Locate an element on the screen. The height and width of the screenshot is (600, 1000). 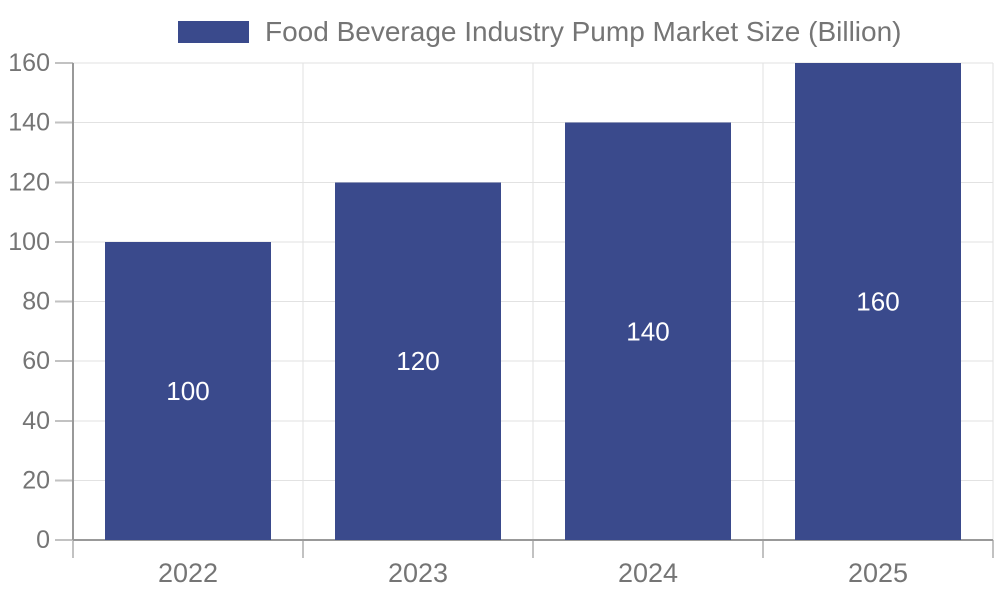
bar-2023 is located at coordinates (418, 361).